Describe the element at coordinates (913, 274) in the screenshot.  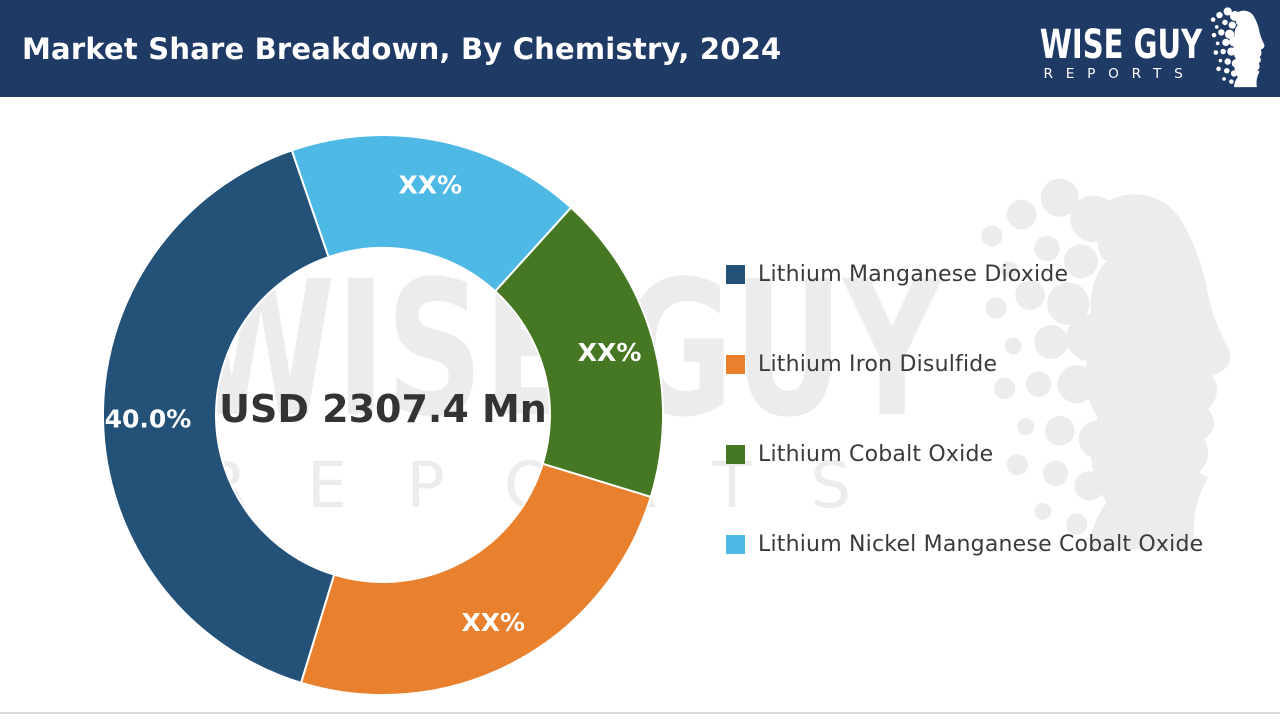
I see `legend-label: Lithium Manganese Dioxide` at that location.